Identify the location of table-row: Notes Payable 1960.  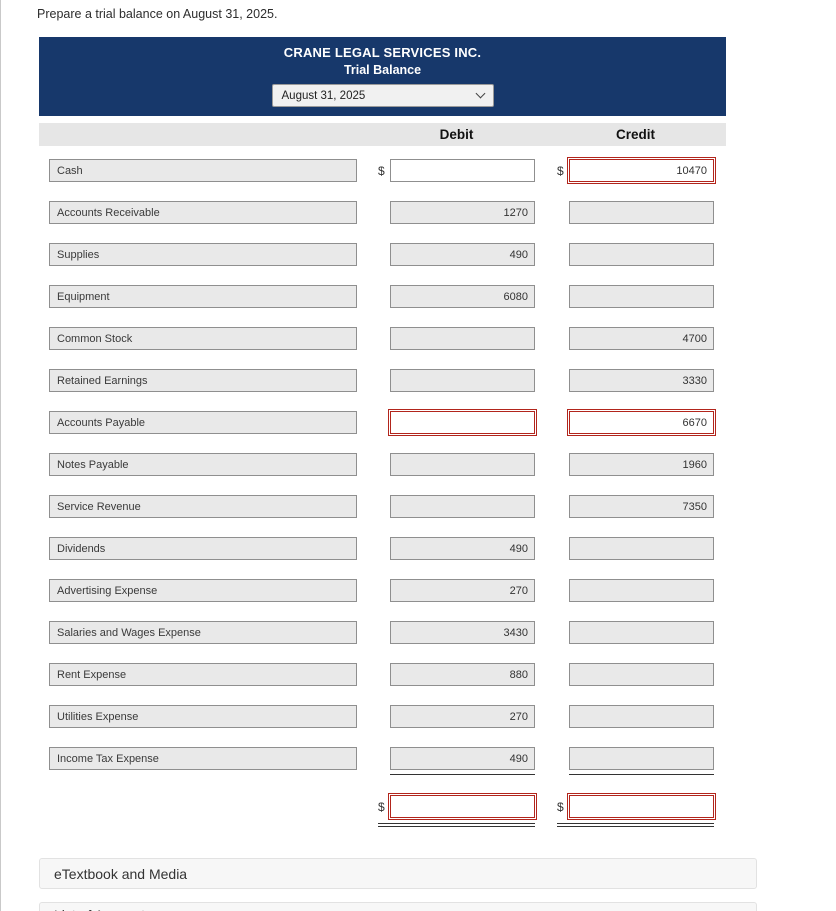
(382, 464).